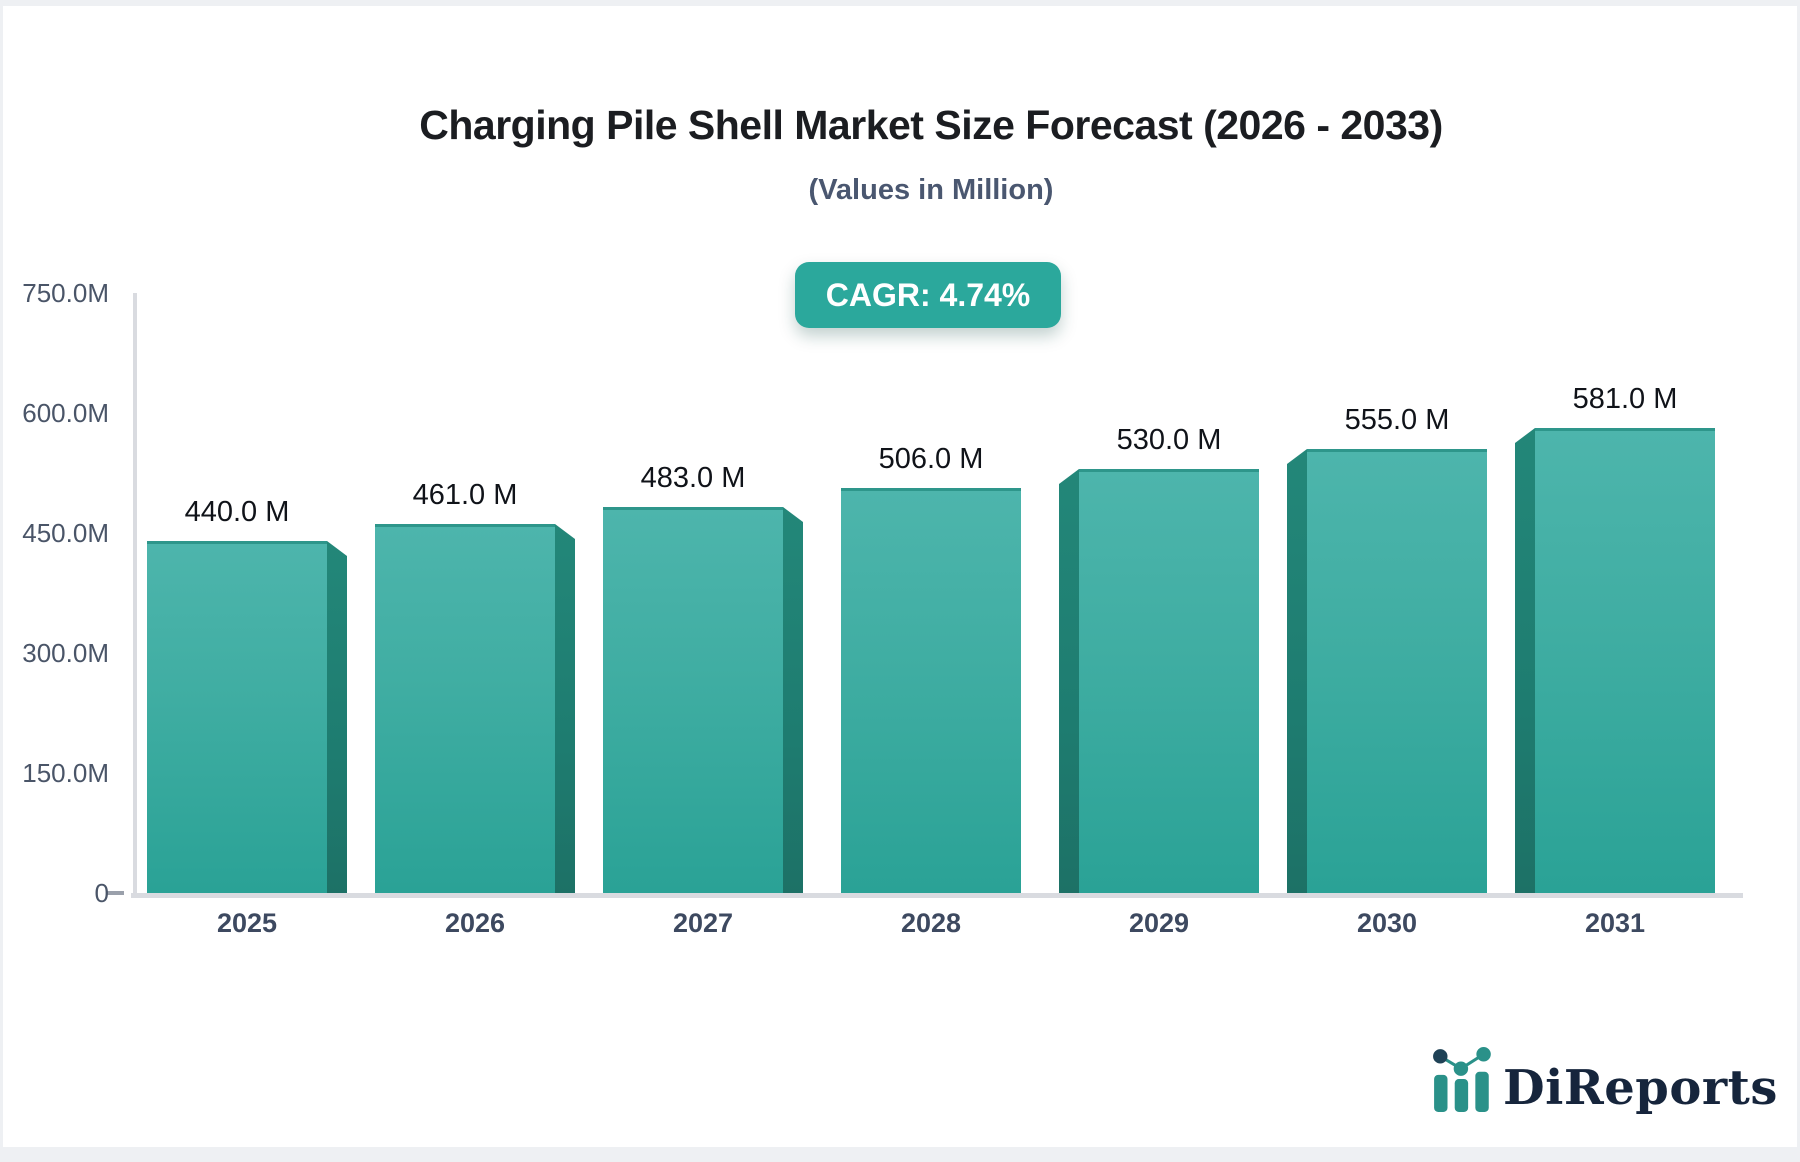 This screenshot has height=1162, width=1800. Describe the element at coordinates (1397, 420) in the screenshot. I see `bar-value-label-2030: 555.0 M` at that location.